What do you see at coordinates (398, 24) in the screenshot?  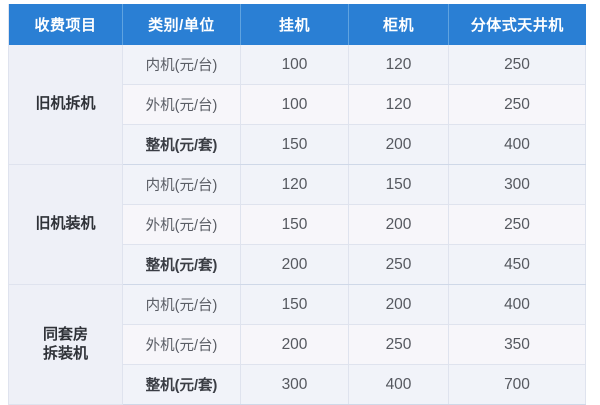 I see `column-header-cabinet: 柜机` at bounding box center [398, 24].